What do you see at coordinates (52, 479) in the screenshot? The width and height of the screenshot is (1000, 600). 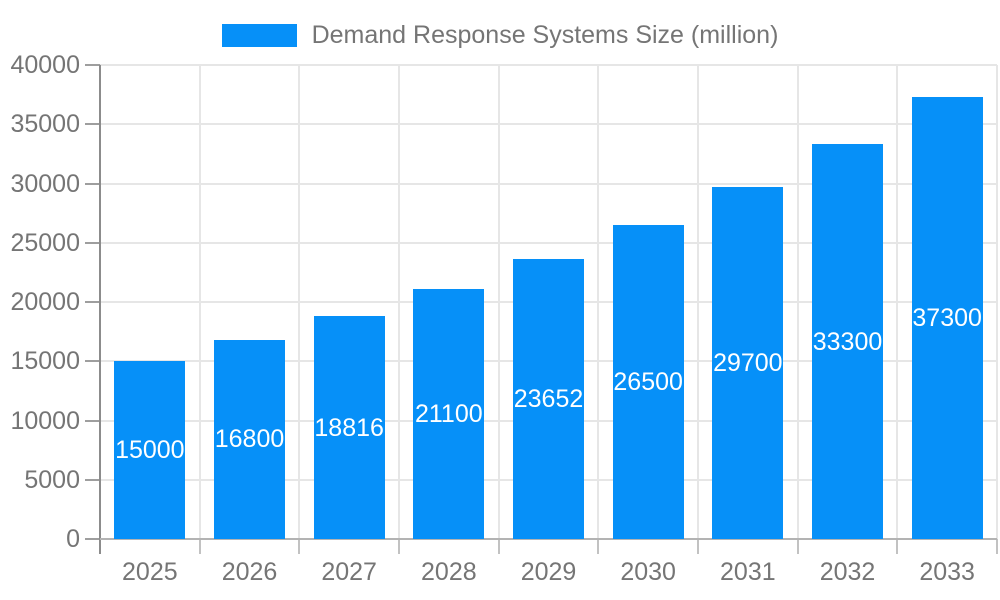 I see `y-axis-label-5000: 5000` at bounding box center [52, 479].